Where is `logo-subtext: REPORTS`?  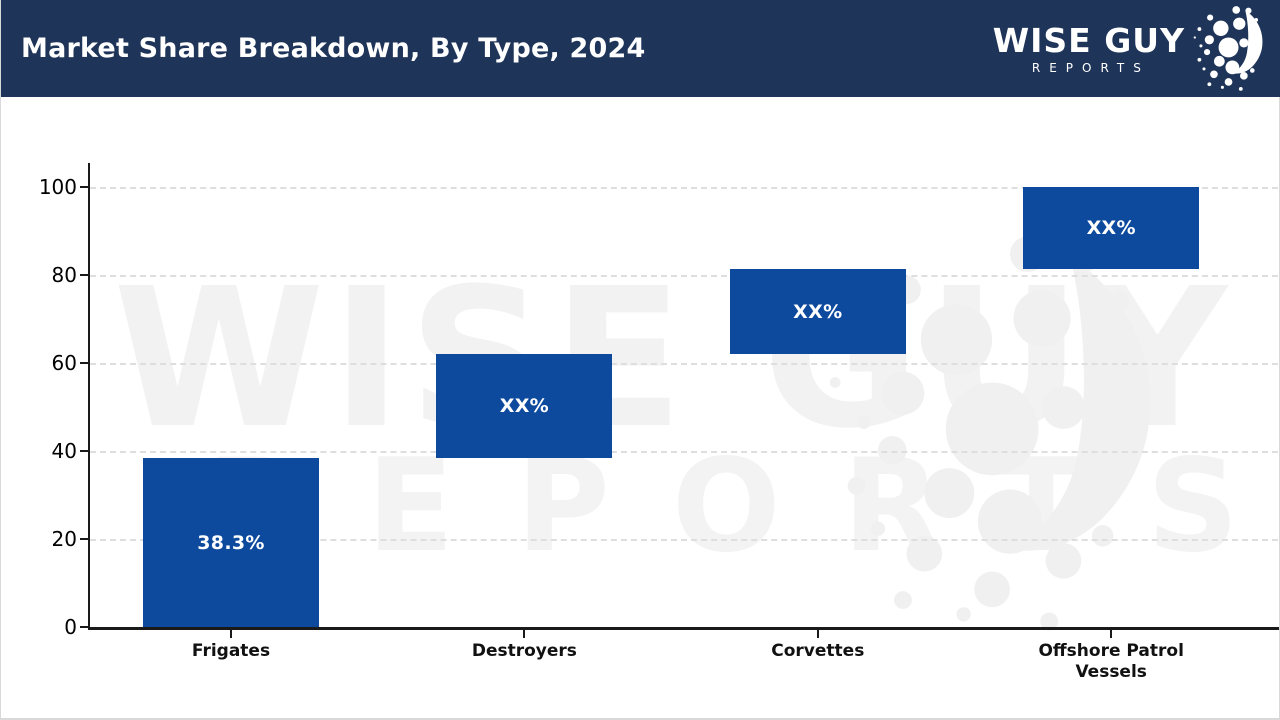
logo-subtext: REPORTS is located at coordinates (1090, 67).